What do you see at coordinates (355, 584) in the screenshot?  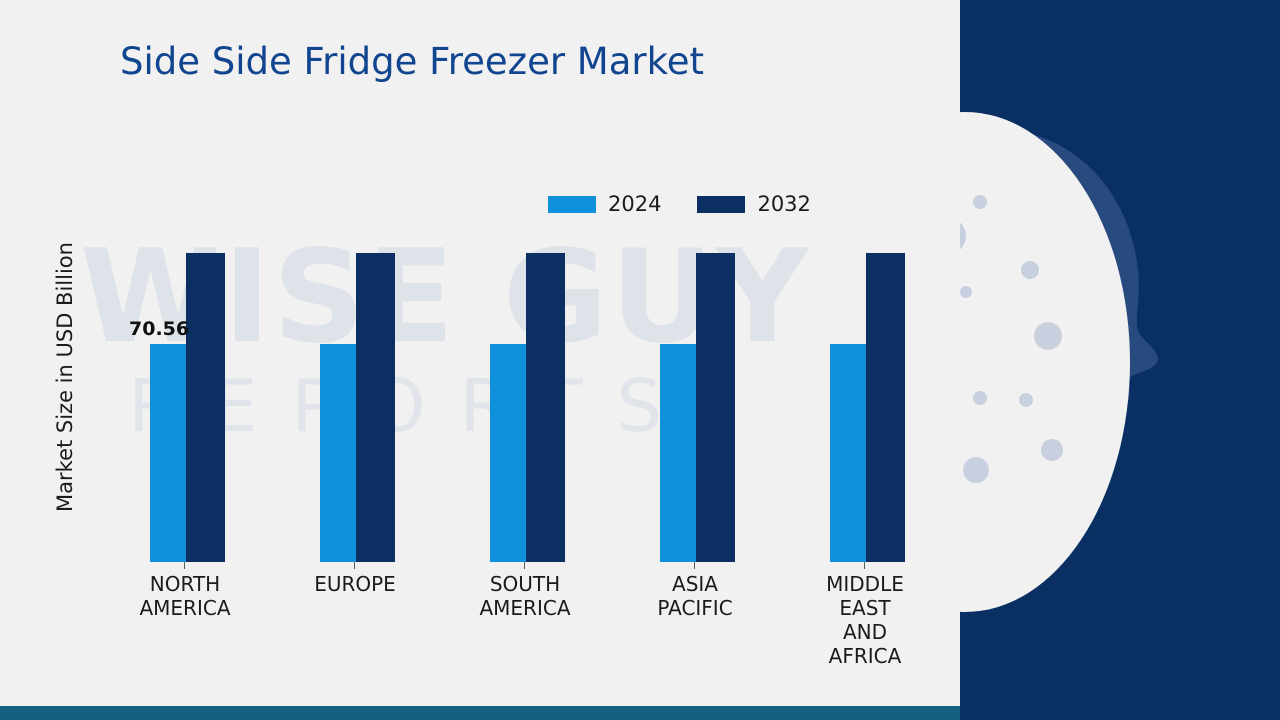 I see `x-label-europe: EUROPE` at bounding box center [355, 584].